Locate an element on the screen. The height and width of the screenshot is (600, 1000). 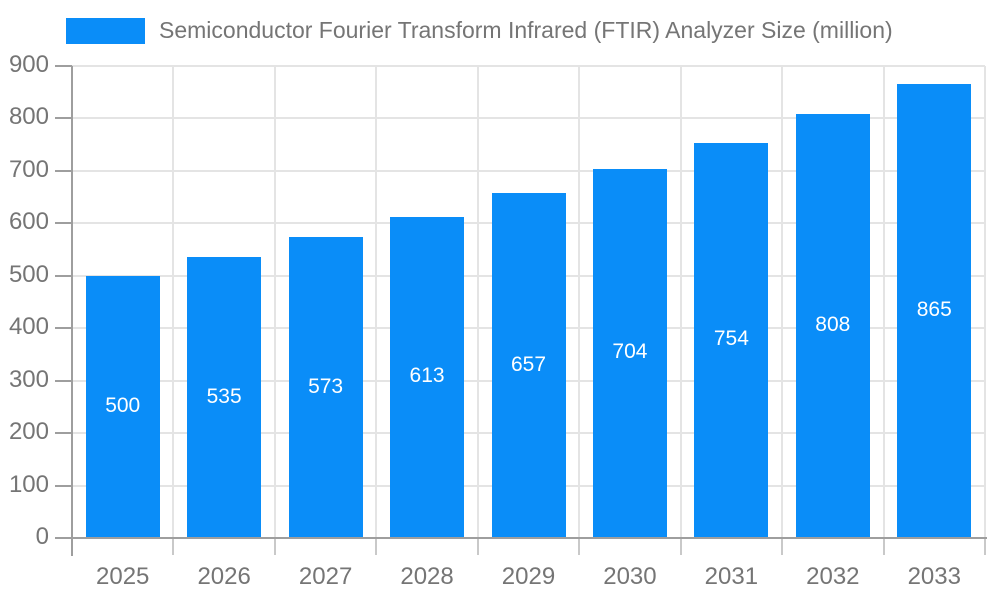
bar-value-label: 808 is located at coordinates (833, 325).